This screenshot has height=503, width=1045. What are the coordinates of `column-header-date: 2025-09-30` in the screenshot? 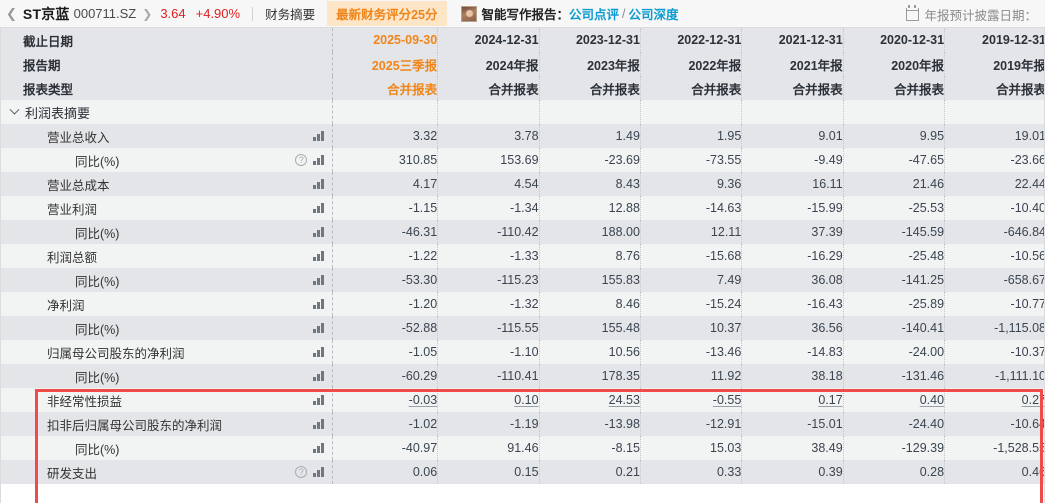 It's located at (384, 40).